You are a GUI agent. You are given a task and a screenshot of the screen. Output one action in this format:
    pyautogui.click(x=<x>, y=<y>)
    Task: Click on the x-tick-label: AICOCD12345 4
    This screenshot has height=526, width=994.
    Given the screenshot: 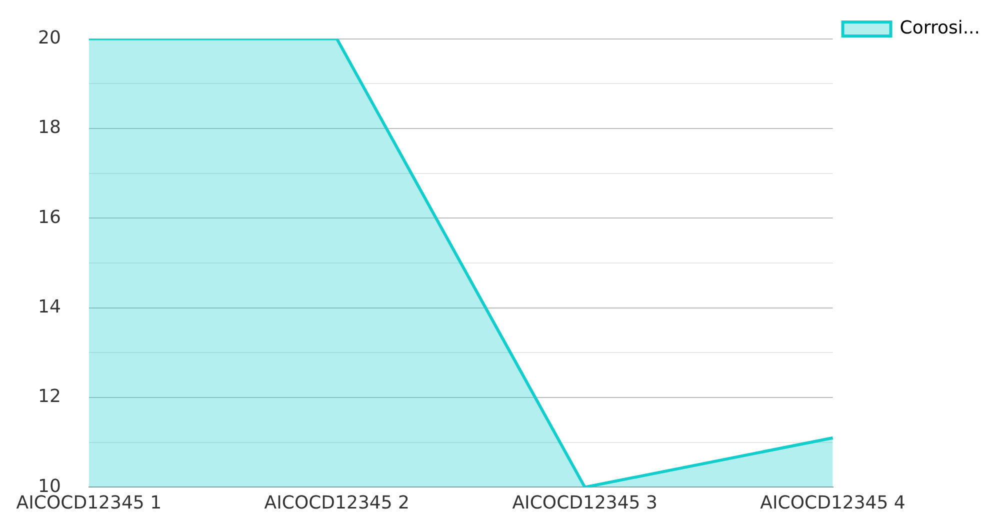 What is the action you would take?
    pyautogui.click(x=833, y=503)
    